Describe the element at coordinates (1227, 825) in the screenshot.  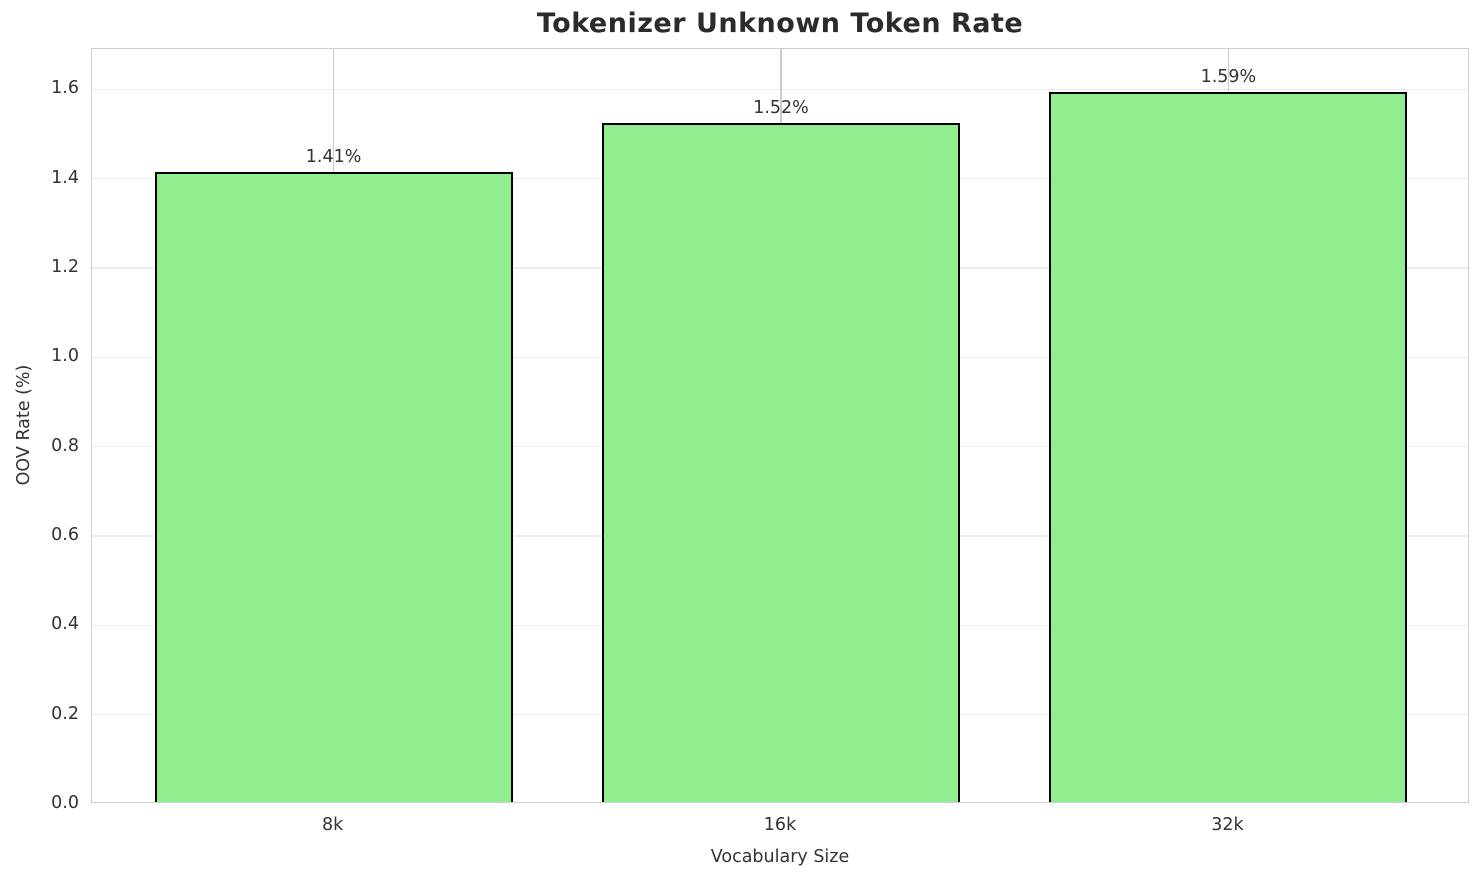
I see `x-tick-label: 32k` at that location.